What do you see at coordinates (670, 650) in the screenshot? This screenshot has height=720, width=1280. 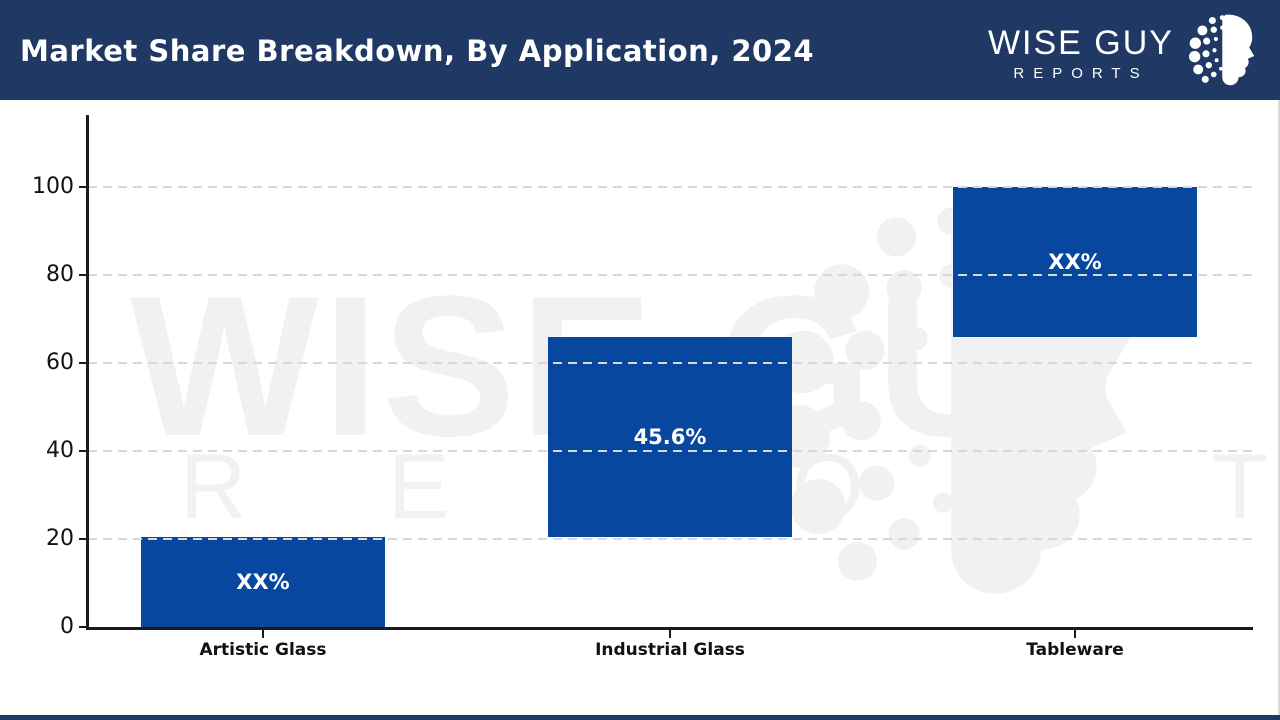 I see `x-axis-category-label: Industrial Glass` at bounding box center [670, 650].